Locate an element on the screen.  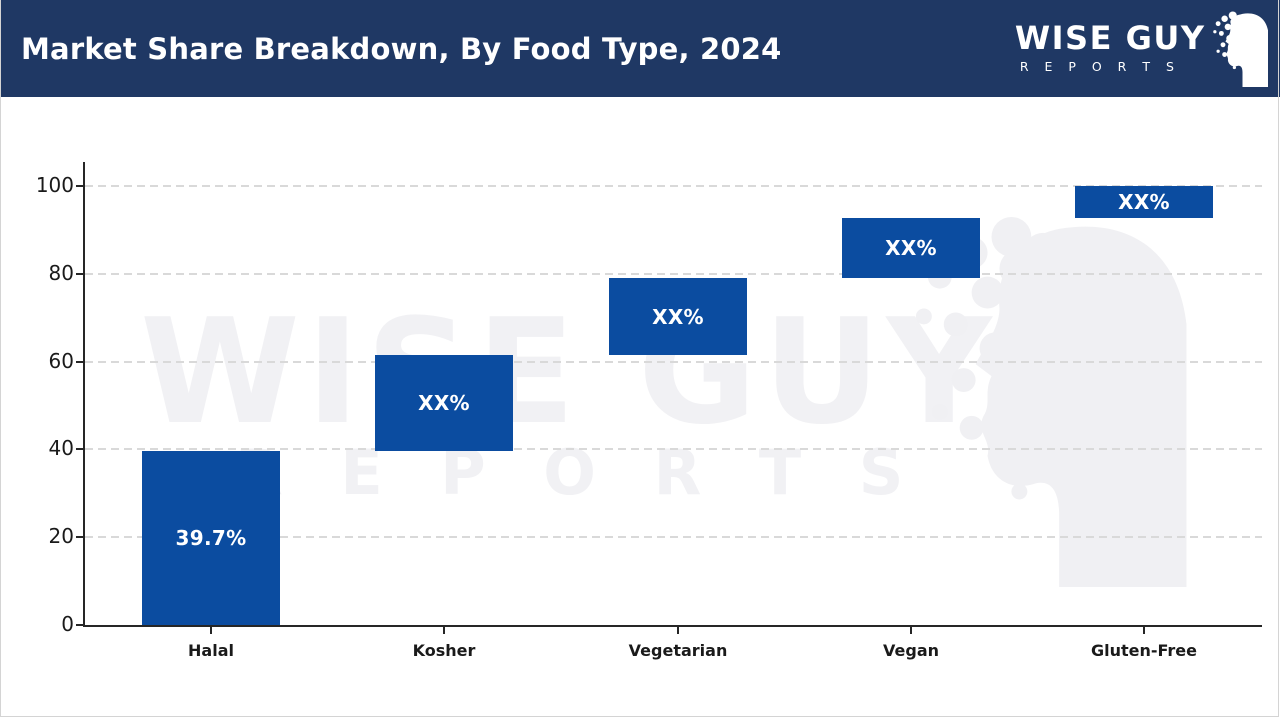
x-category-label-gluten-free: Gluten-Free is located at coordinates (1144, 650).